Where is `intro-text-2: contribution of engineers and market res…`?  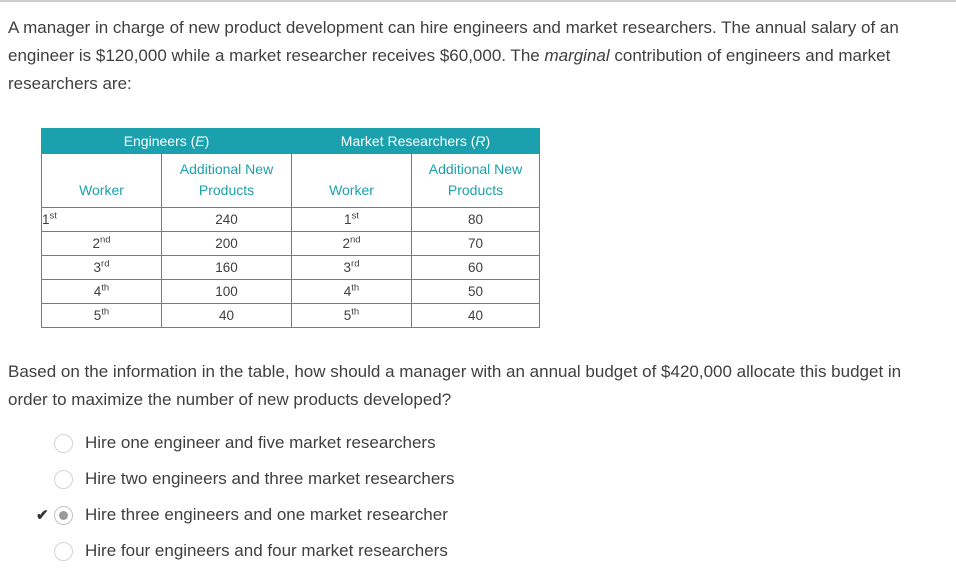
intro-text-2: contribution of engineers and market res… is located at coordinates (449, 70).